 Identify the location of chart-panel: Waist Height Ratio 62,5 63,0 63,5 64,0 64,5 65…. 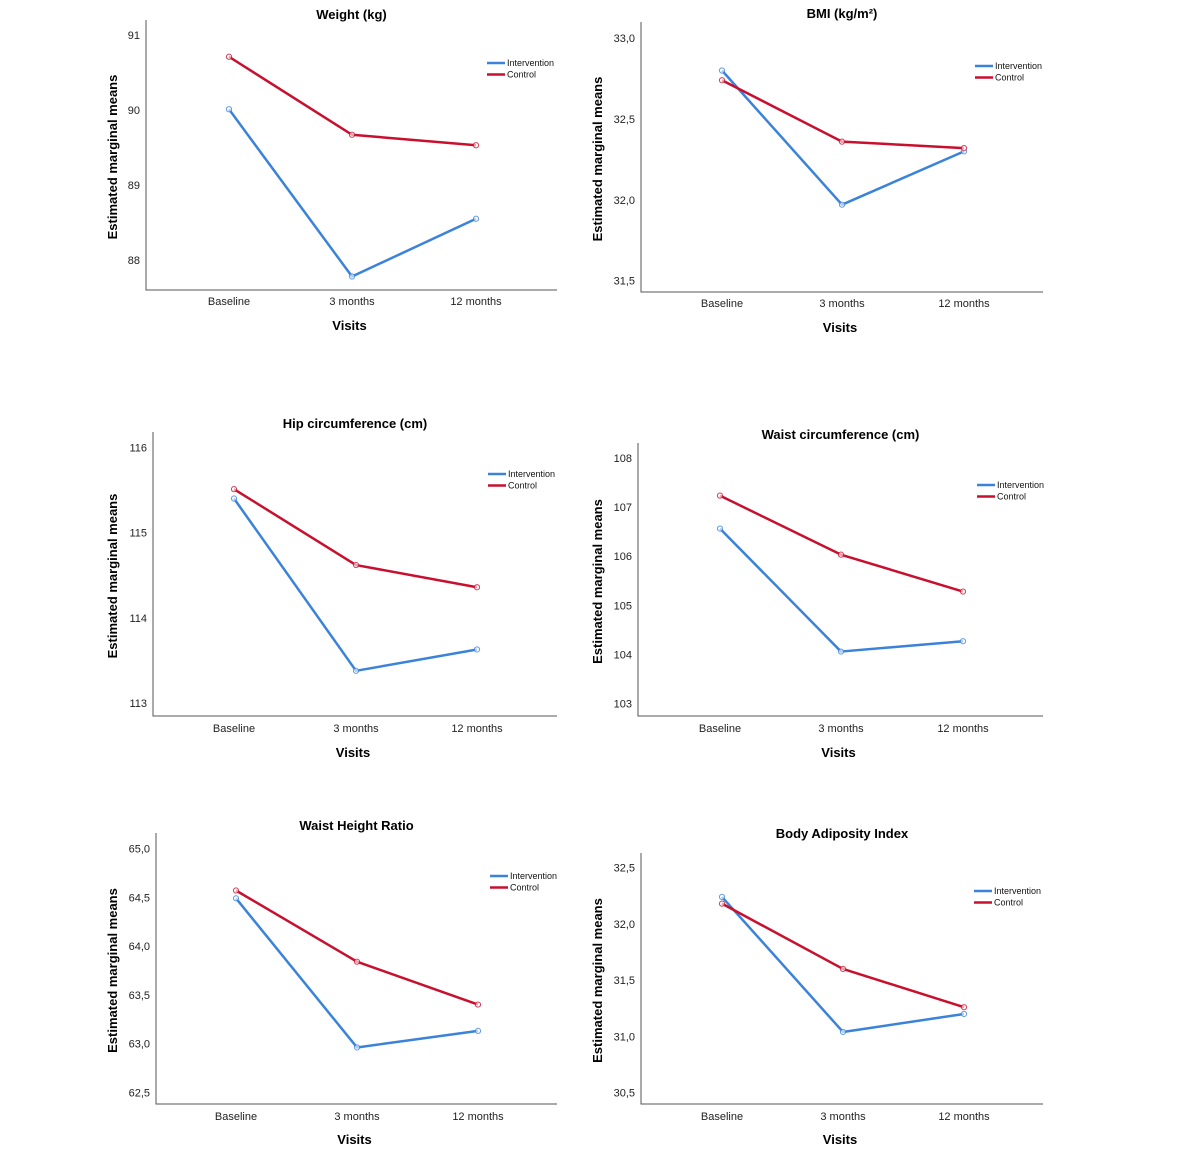
(331, 982).